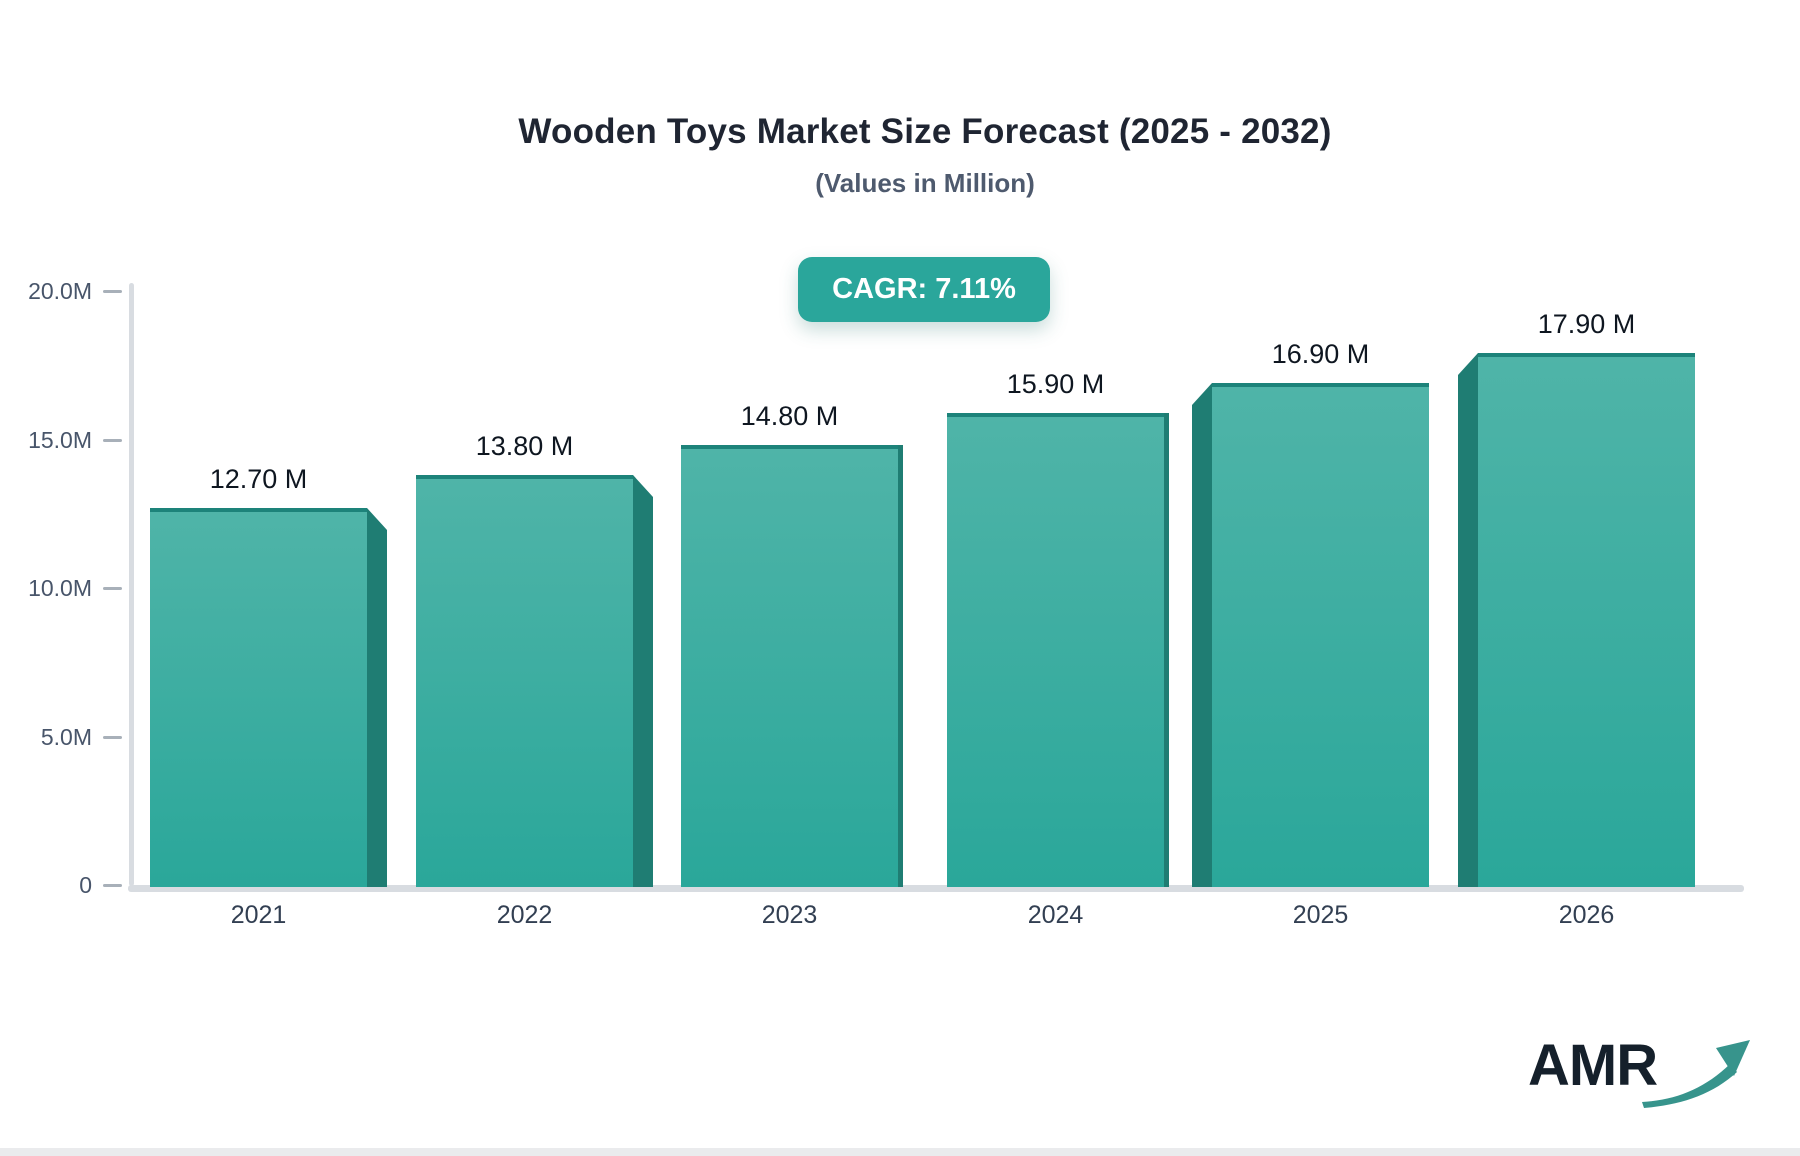  What do you see at coordinates (258, 479) in the screenshot?
I see `bar-value-label: 12.70 M` at bounding box center [258, 479].